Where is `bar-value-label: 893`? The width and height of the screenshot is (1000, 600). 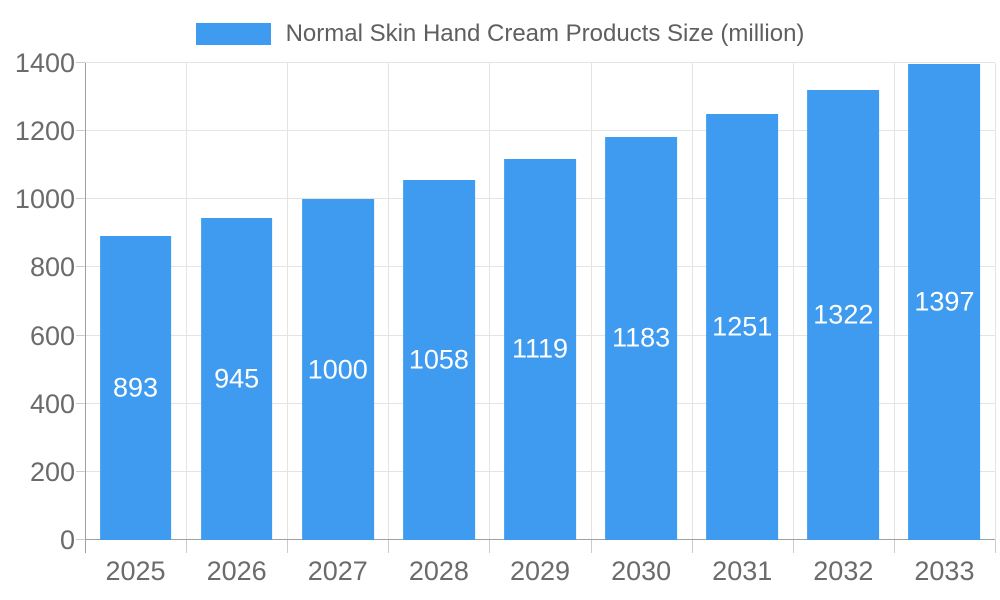 bar-value-label: 893 is located at coordinates (136, 387).